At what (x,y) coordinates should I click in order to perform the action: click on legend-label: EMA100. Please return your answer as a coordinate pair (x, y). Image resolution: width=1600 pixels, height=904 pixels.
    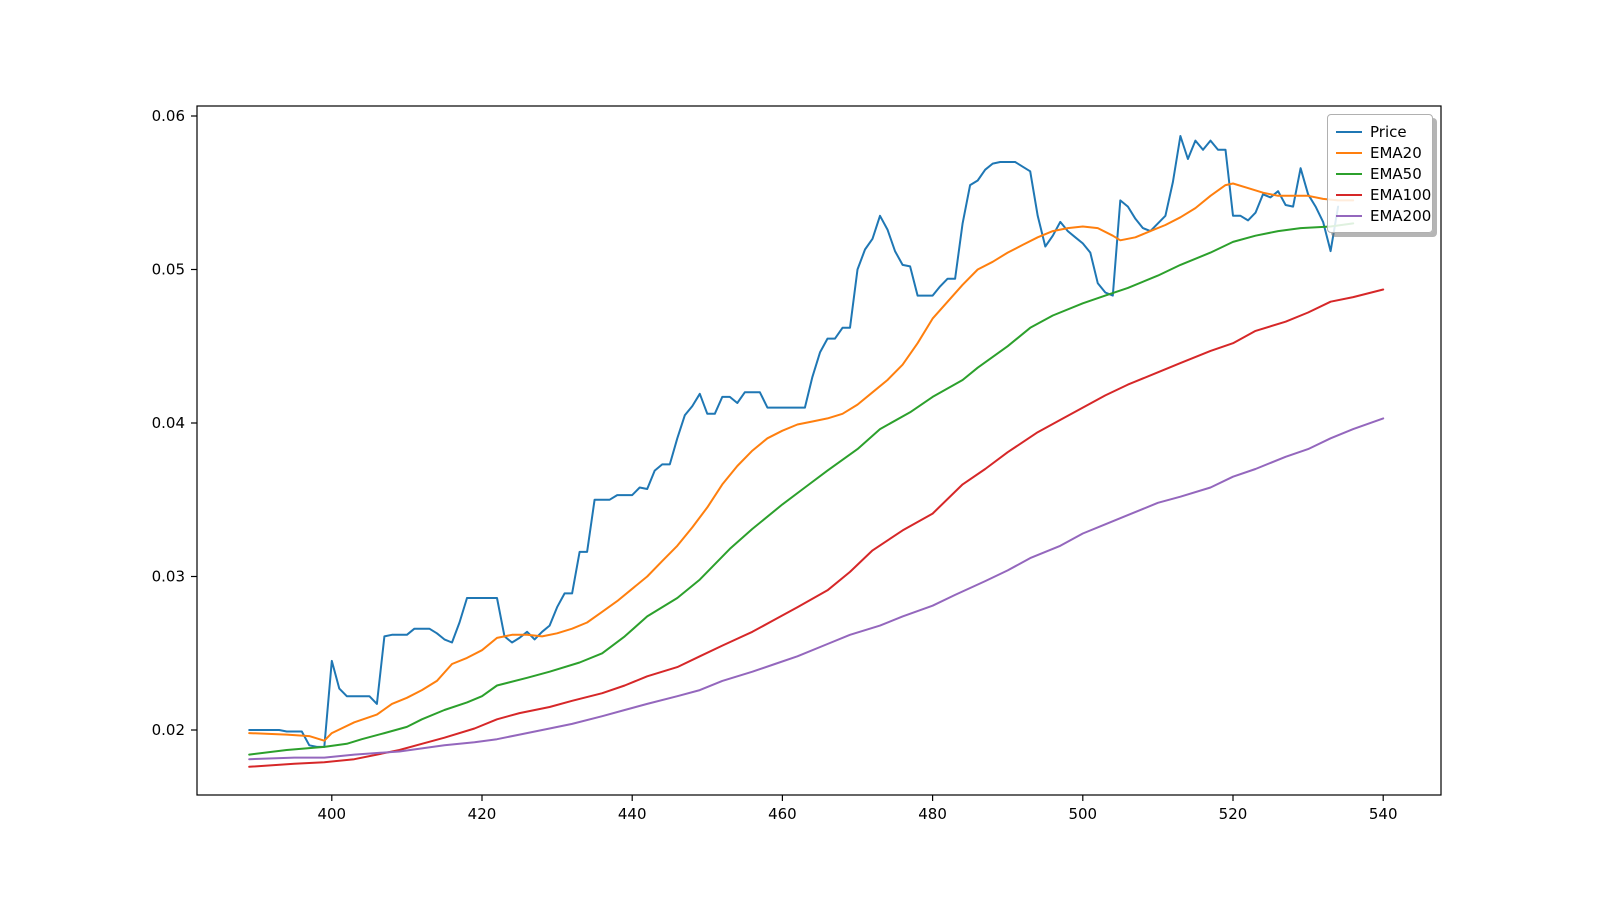
    Looking at the image, I should click on (1401, 194).